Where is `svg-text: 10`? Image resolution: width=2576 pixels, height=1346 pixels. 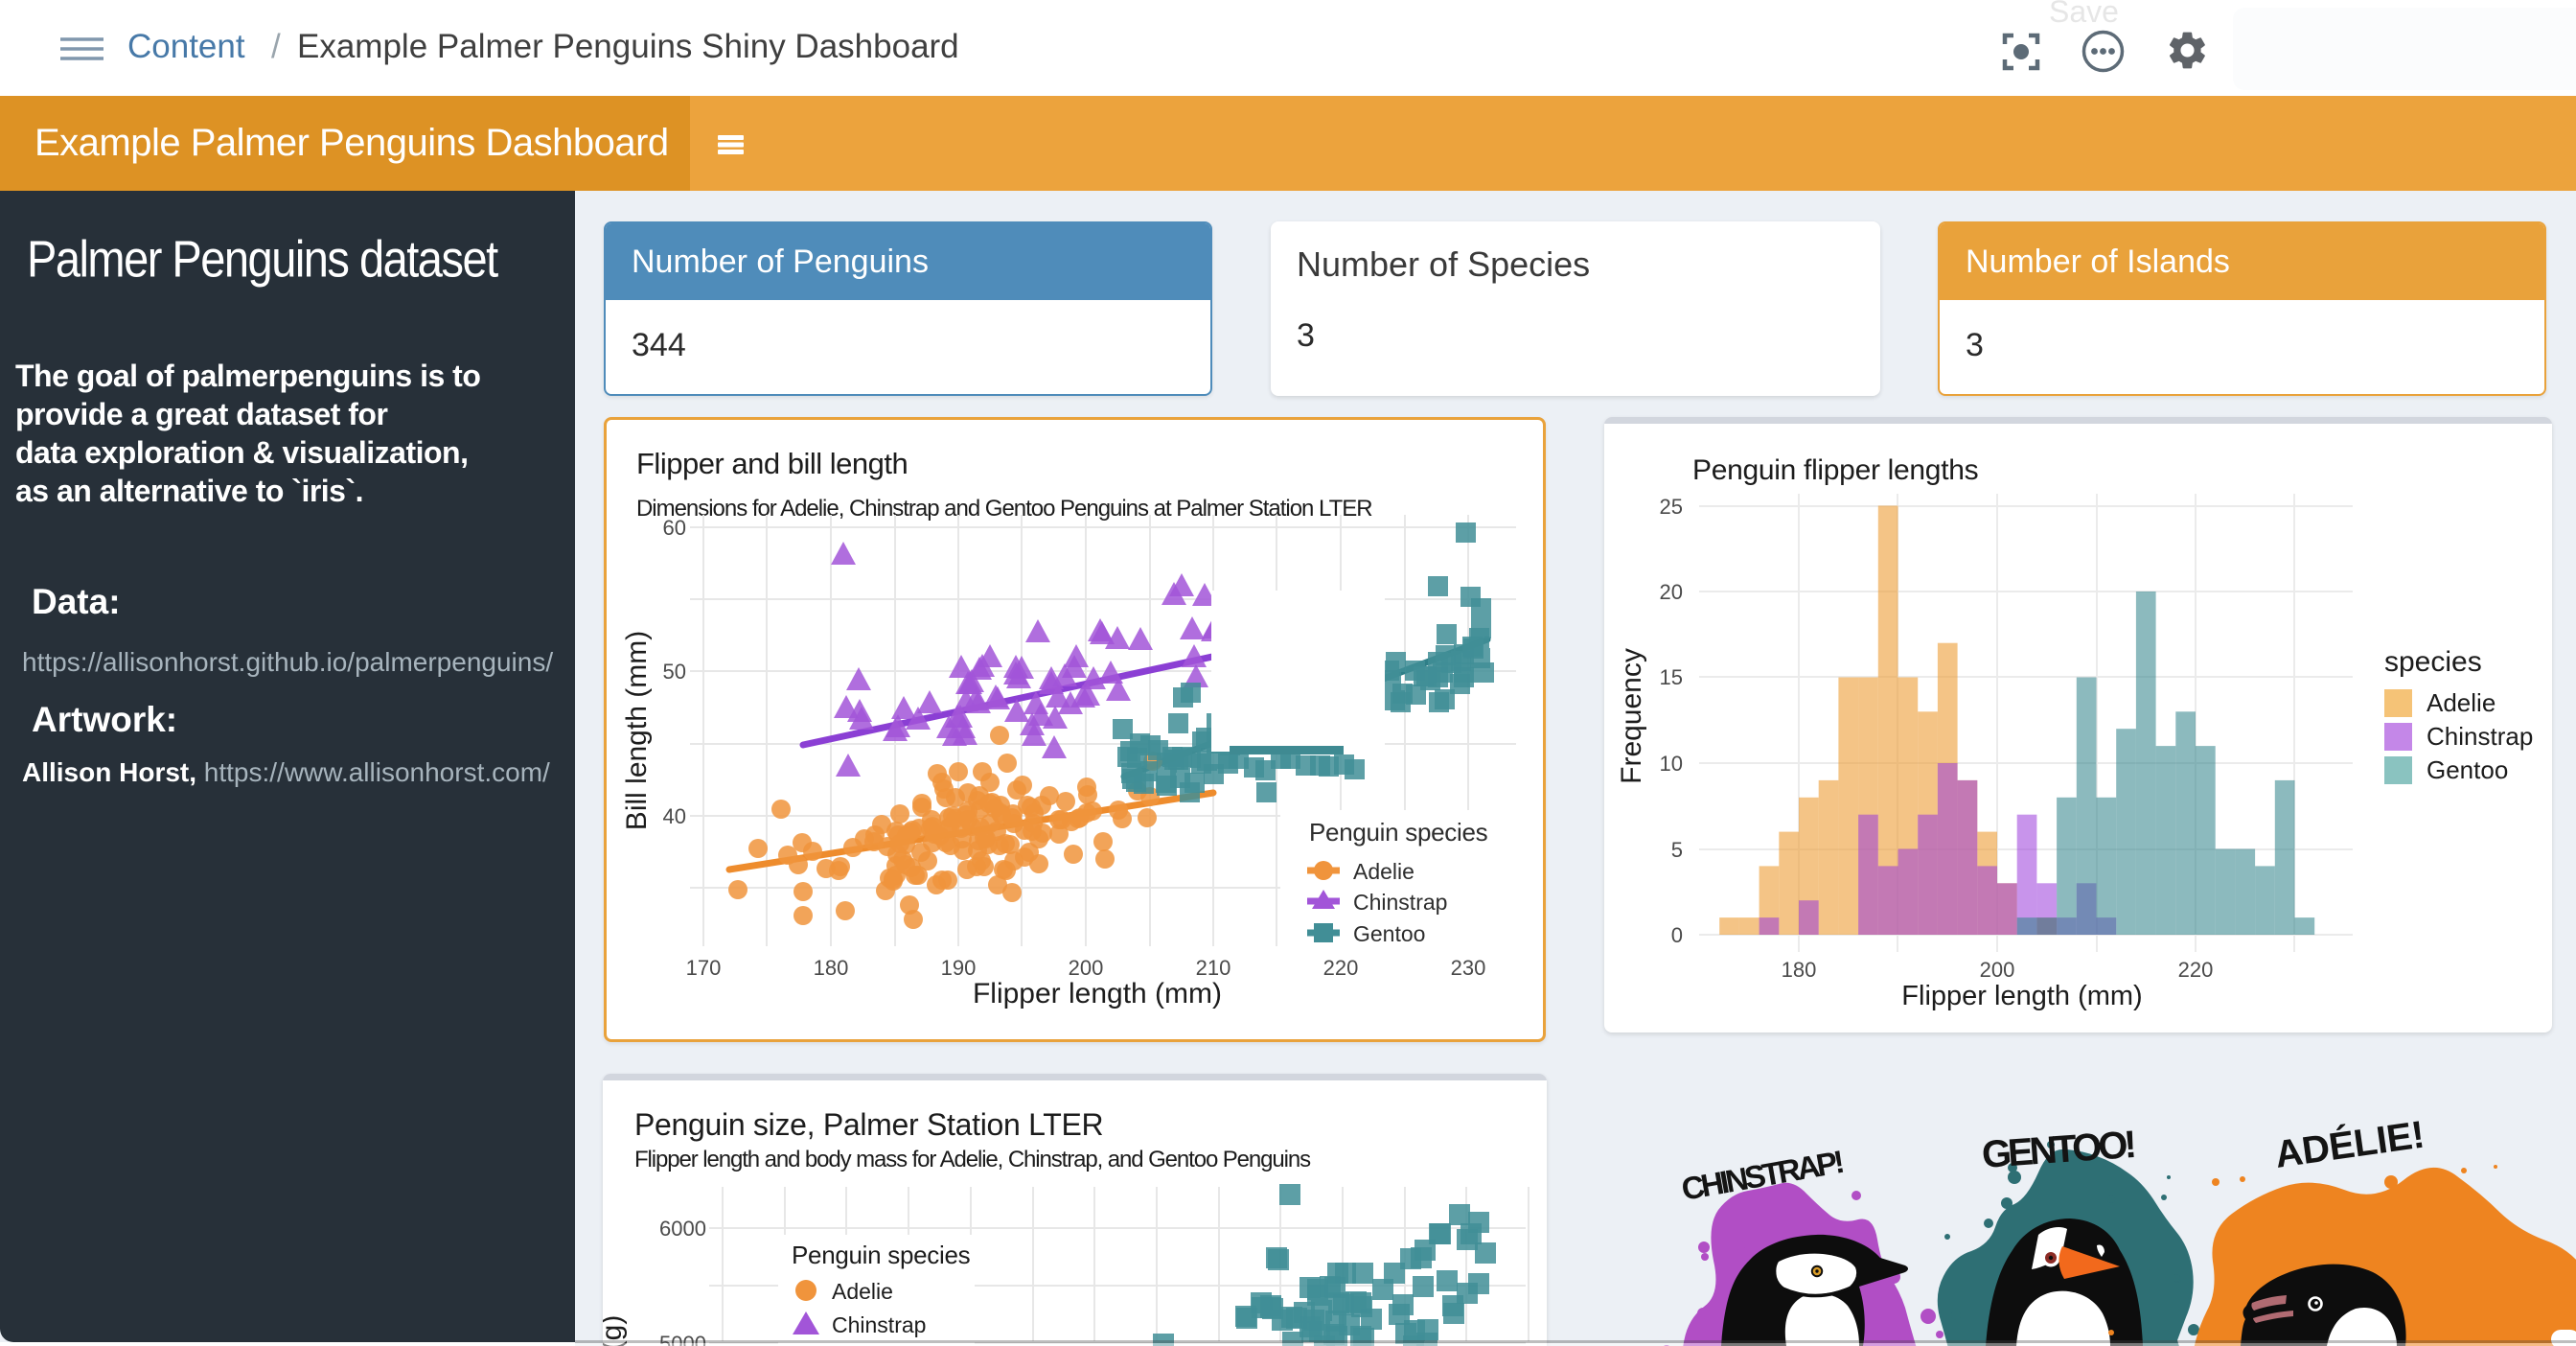
svg-text: 10 is located at coordinates (1671, 764).